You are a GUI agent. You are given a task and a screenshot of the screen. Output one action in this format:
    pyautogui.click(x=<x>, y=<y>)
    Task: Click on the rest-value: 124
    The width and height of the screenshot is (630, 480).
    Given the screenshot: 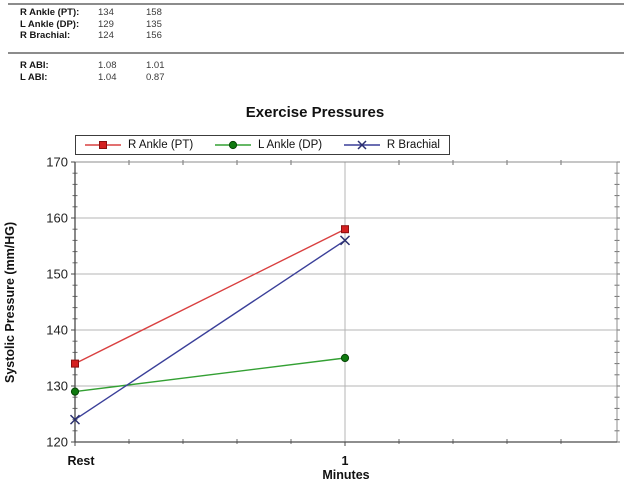 What is the action you would take?
    pyautogui.click(x=106, y=35)
    